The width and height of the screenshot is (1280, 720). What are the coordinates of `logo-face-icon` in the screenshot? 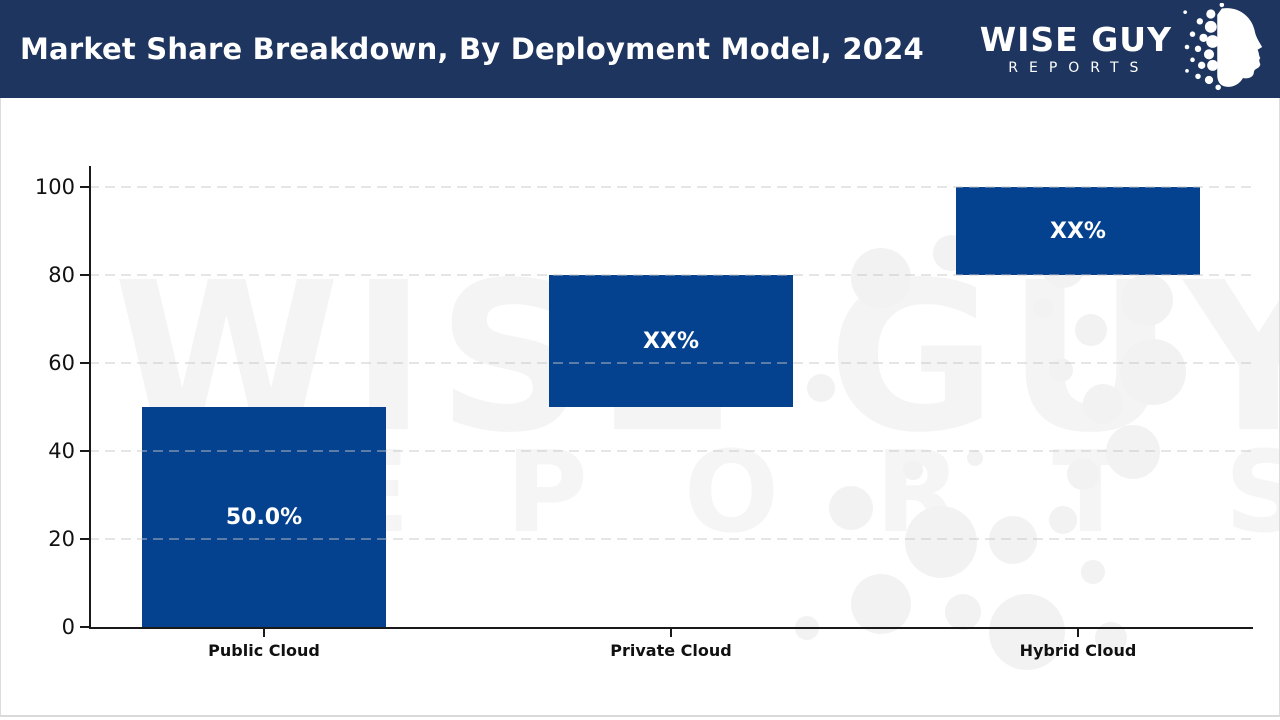 It's located at (1220, 48).